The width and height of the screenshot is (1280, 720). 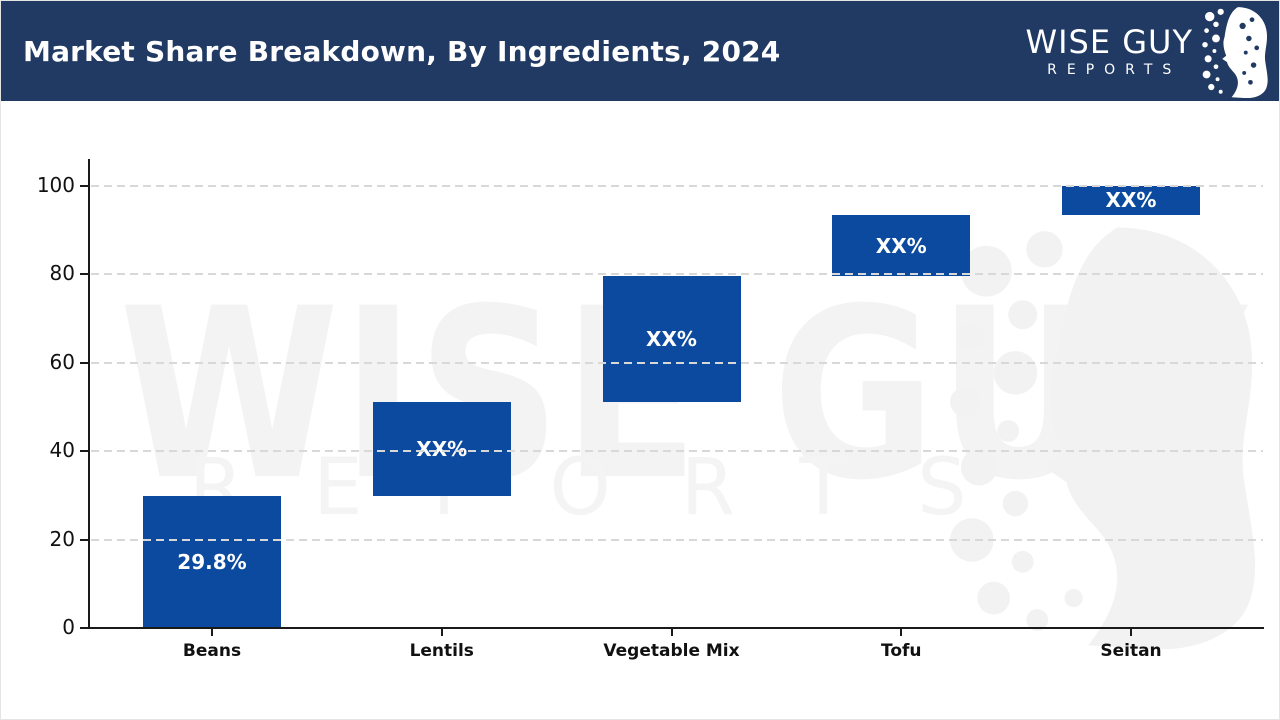 What do you see at coordinates (55, 184) in the screenshot?
I see `y-tick-label-100: 100` at bounding box center [55, 184].